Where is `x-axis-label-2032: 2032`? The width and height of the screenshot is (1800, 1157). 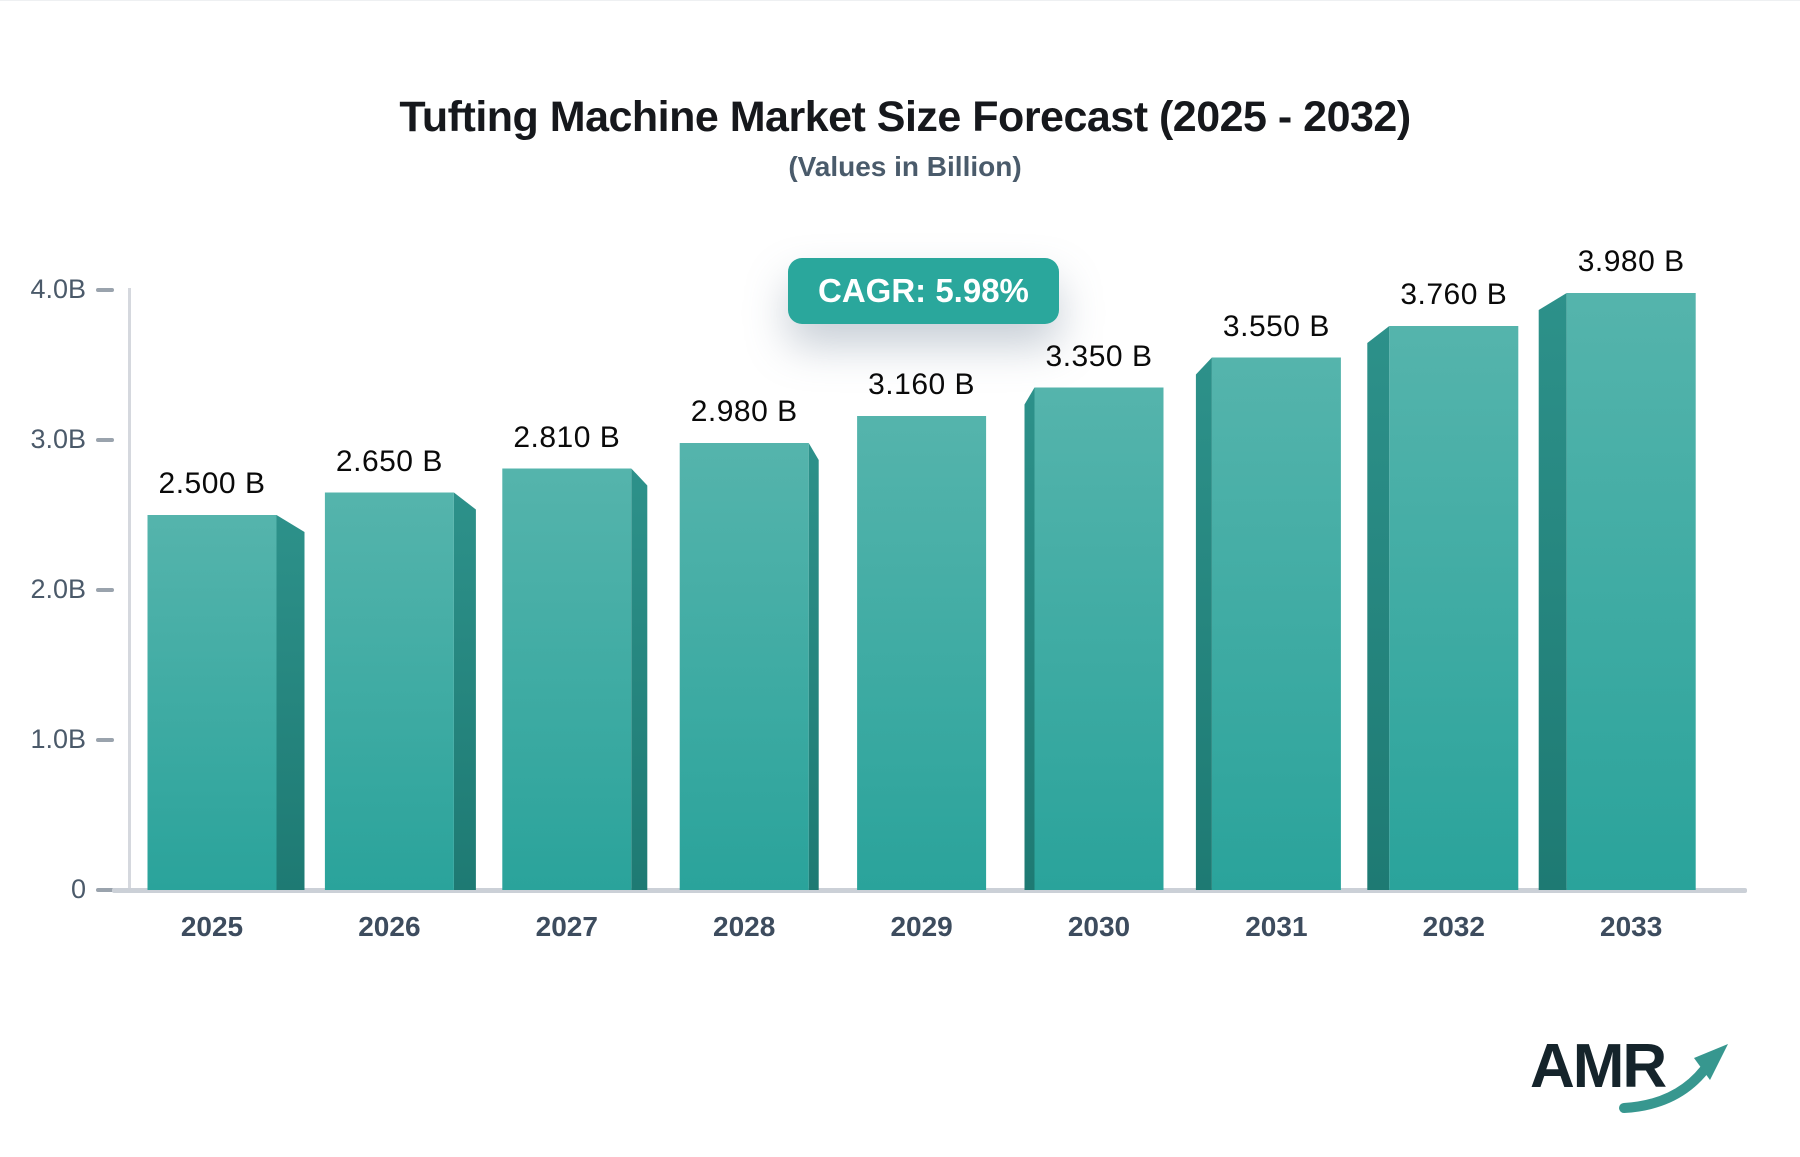 x-axis-label-2032: 2032 is located at coordinates (1453, 926).